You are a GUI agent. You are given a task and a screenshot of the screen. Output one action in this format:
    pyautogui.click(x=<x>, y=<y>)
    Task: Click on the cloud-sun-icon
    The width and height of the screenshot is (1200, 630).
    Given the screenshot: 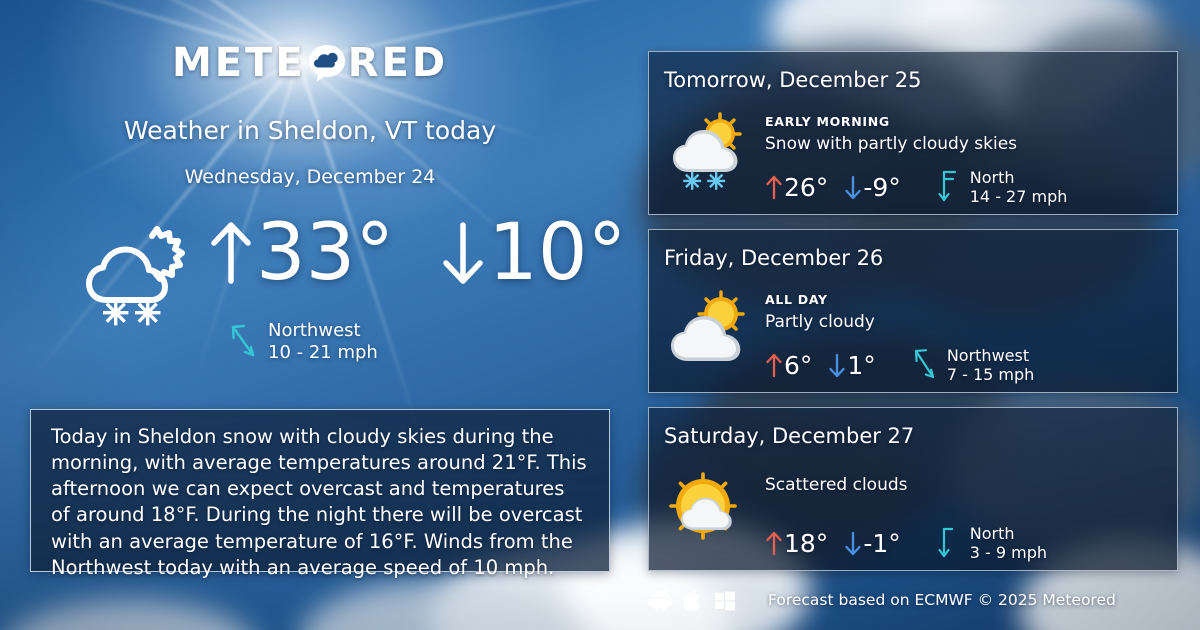 What is the action you would take?
    pyautogui.click(x=710, y=331)
    